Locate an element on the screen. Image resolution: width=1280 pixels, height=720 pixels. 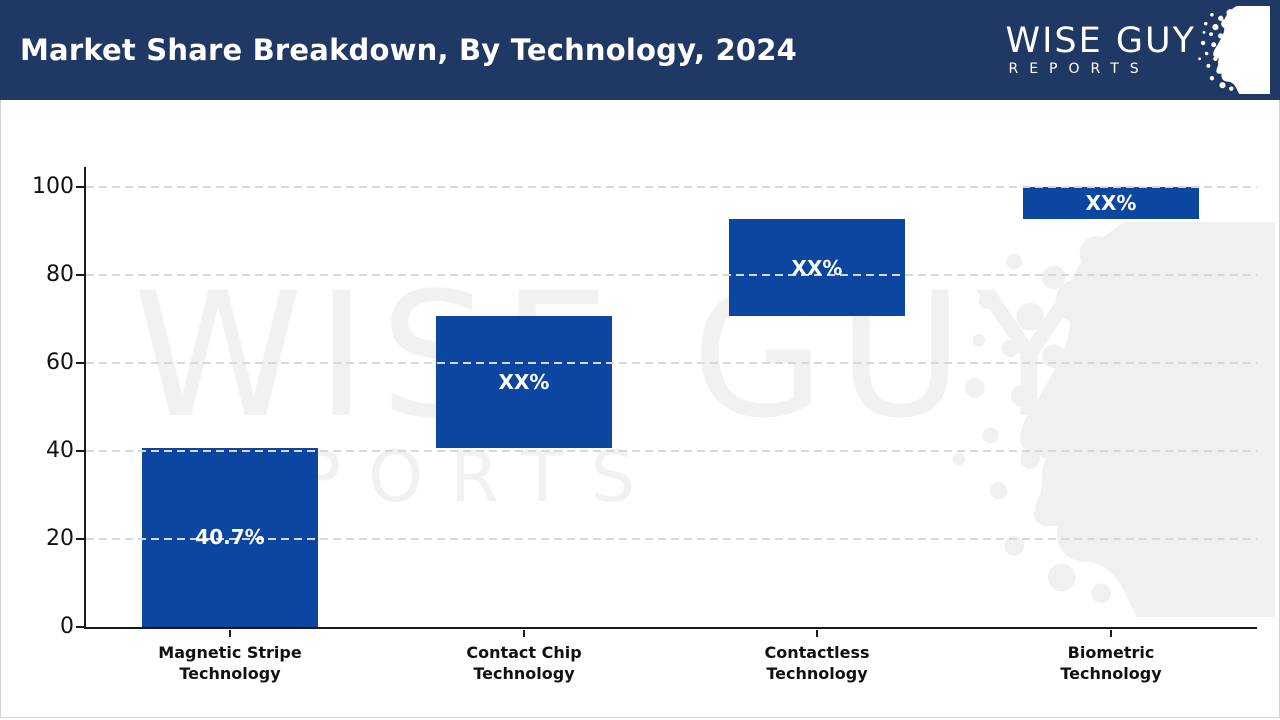
y-axis-tick-label: 40 is located at coordinates (60, 450).